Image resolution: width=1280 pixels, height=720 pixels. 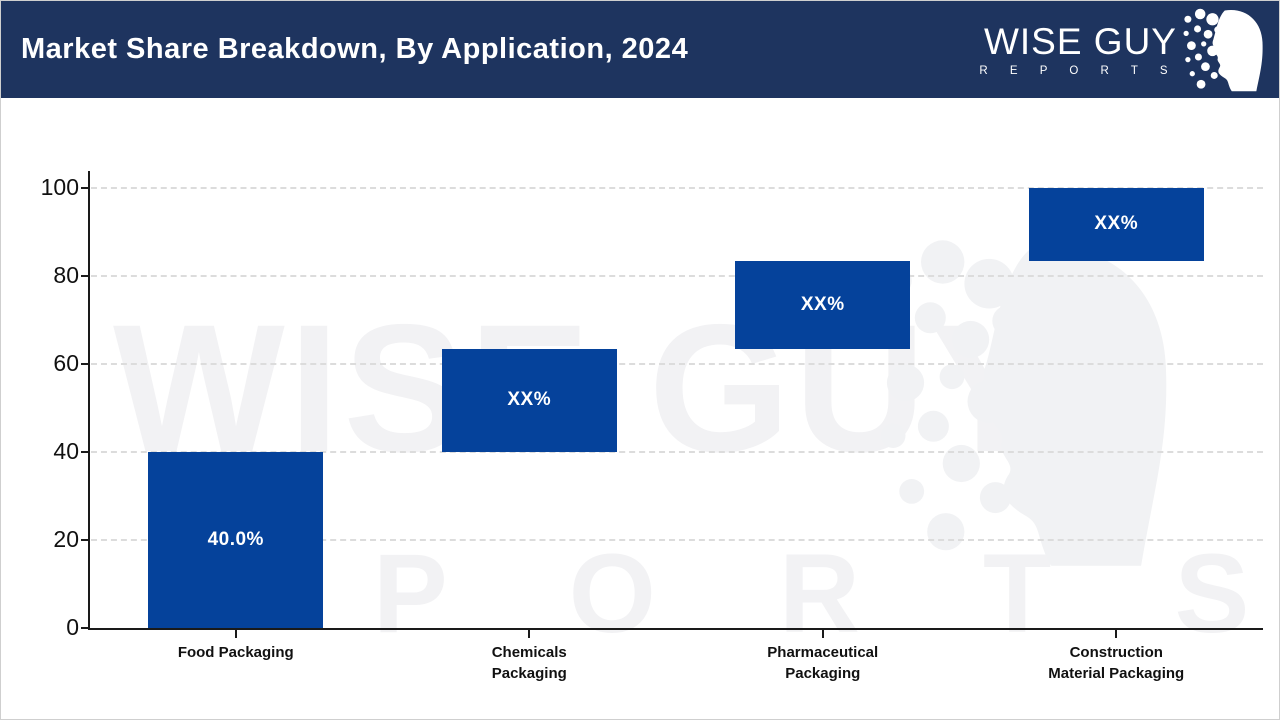 I want to click on y-axis-tick-label: 20, so click(x=66, y=539).